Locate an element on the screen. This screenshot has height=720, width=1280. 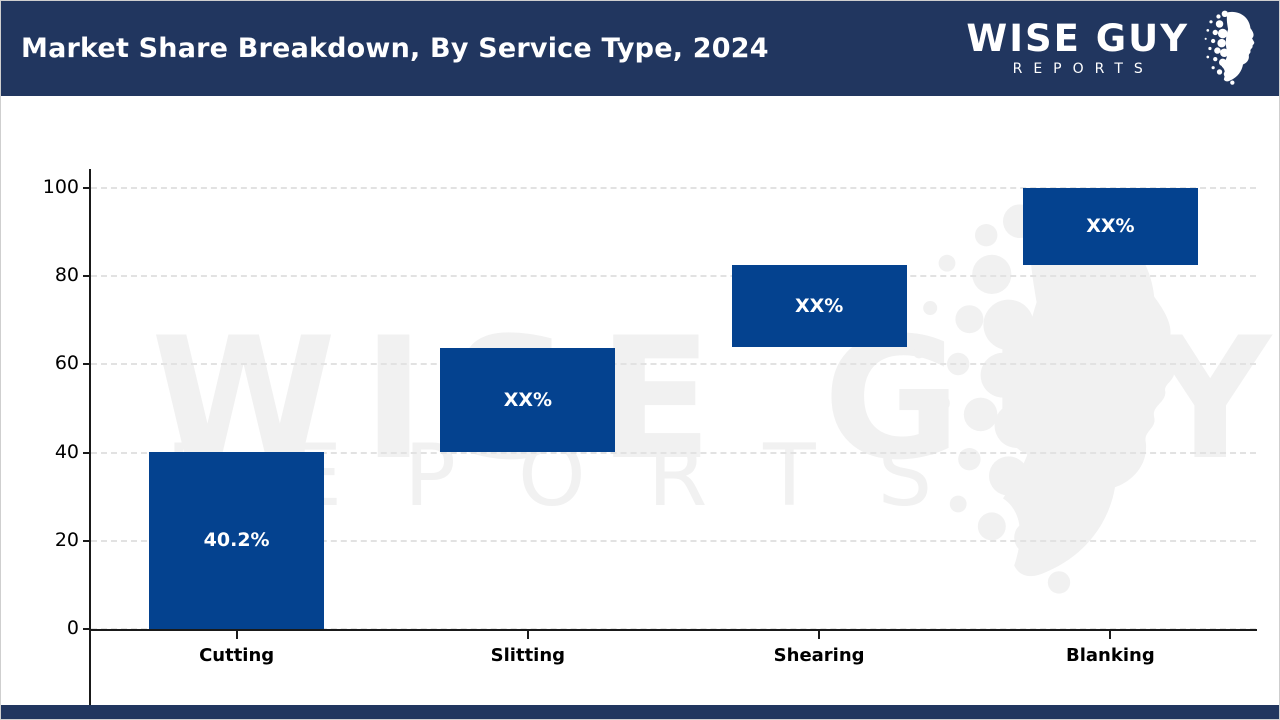
wise-guy-reports-logo: WISE GUY REPORTS is located at coordinates (1114, 49).